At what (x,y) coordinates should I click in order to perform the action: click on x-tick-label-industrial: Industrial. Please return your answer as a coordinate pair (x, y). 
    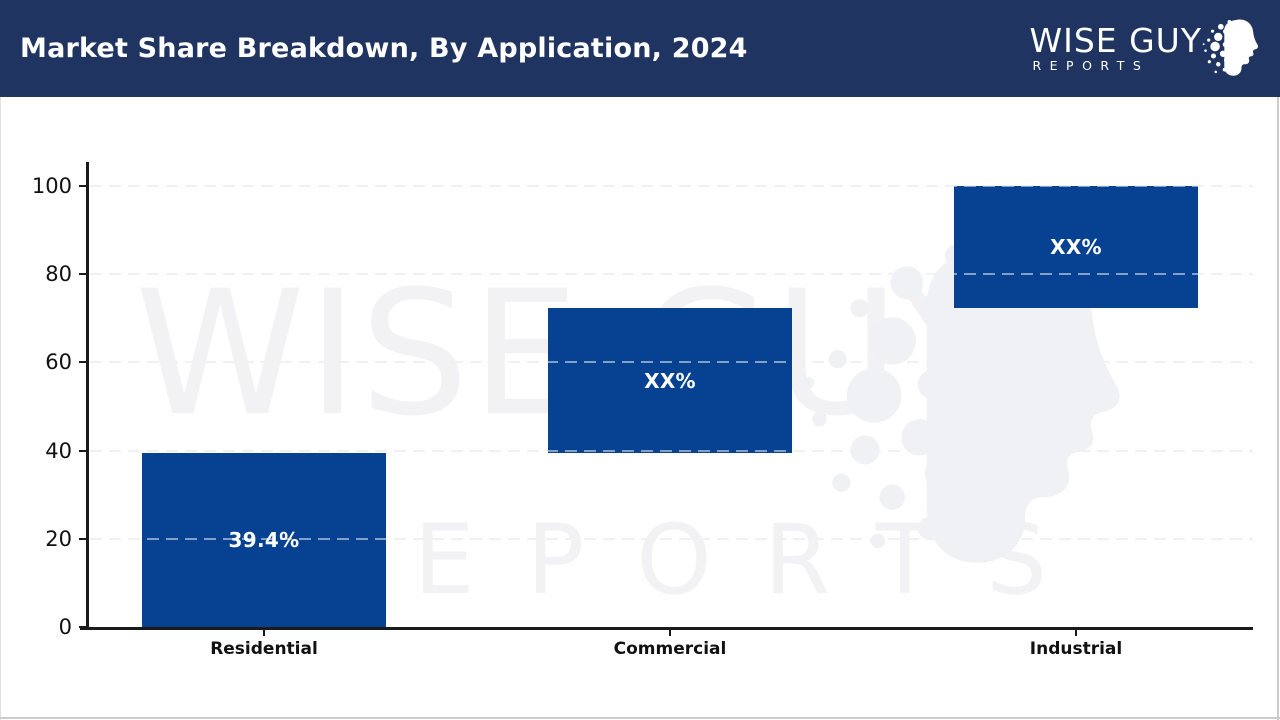
    Looking at the image, I should click on (1076, 649).